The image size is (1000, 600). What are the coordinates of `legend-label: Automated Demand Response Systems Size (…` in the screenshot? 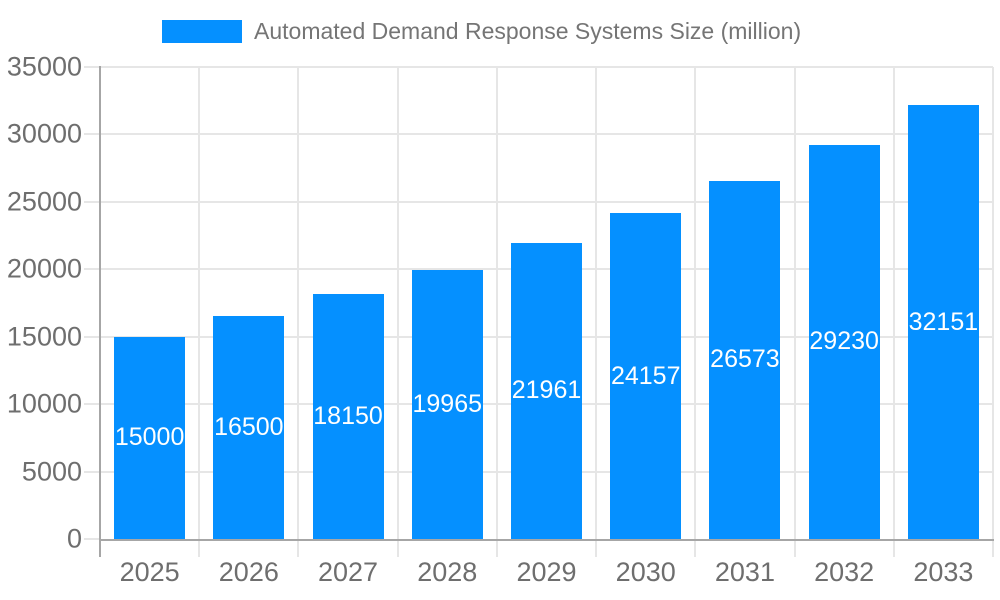 It's located at (528, 31).